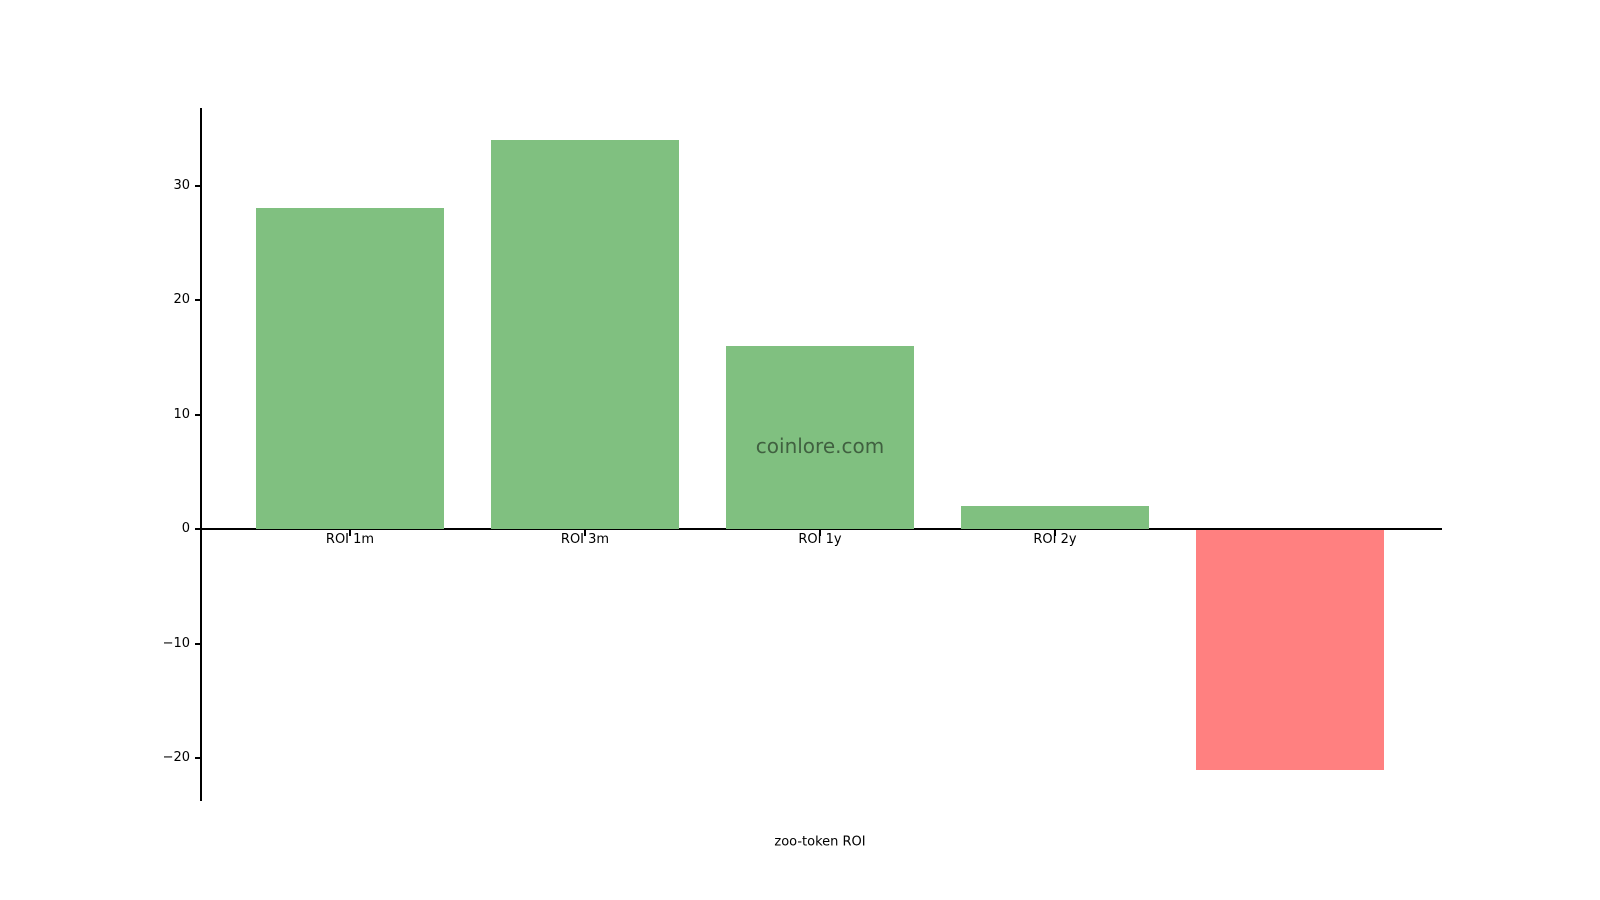  I want to click on bar-roi-2y, so click(1055, 517).